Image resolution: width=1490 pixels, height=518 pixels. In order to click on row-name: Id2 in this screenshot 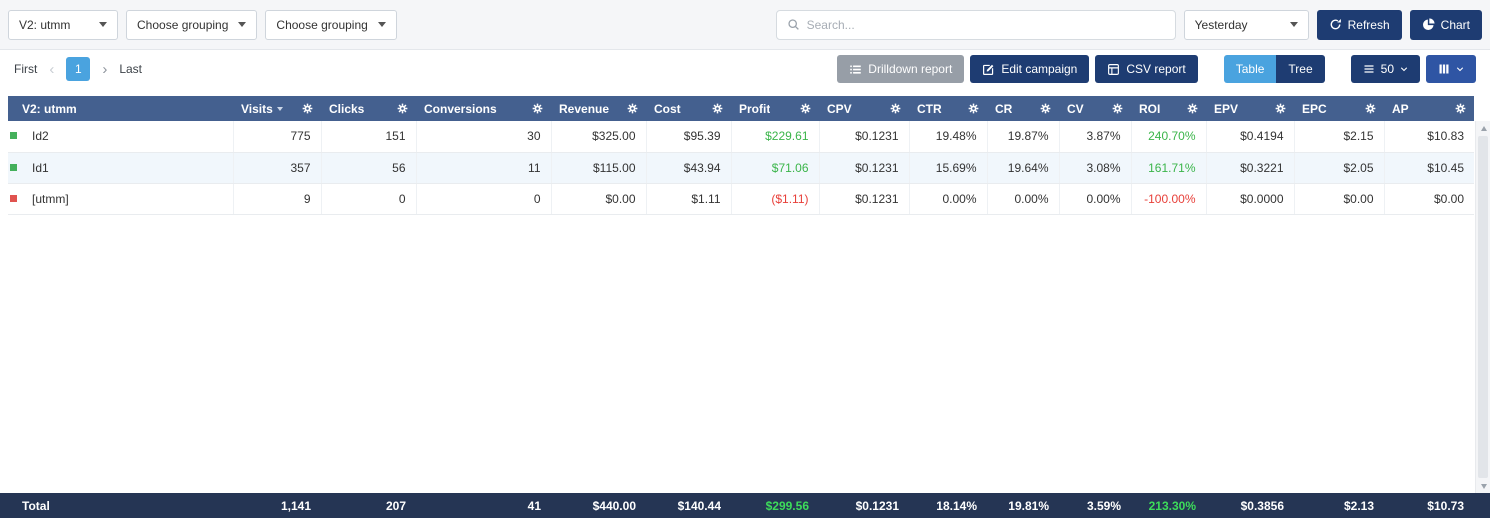, I will do `click(40, 136)`.